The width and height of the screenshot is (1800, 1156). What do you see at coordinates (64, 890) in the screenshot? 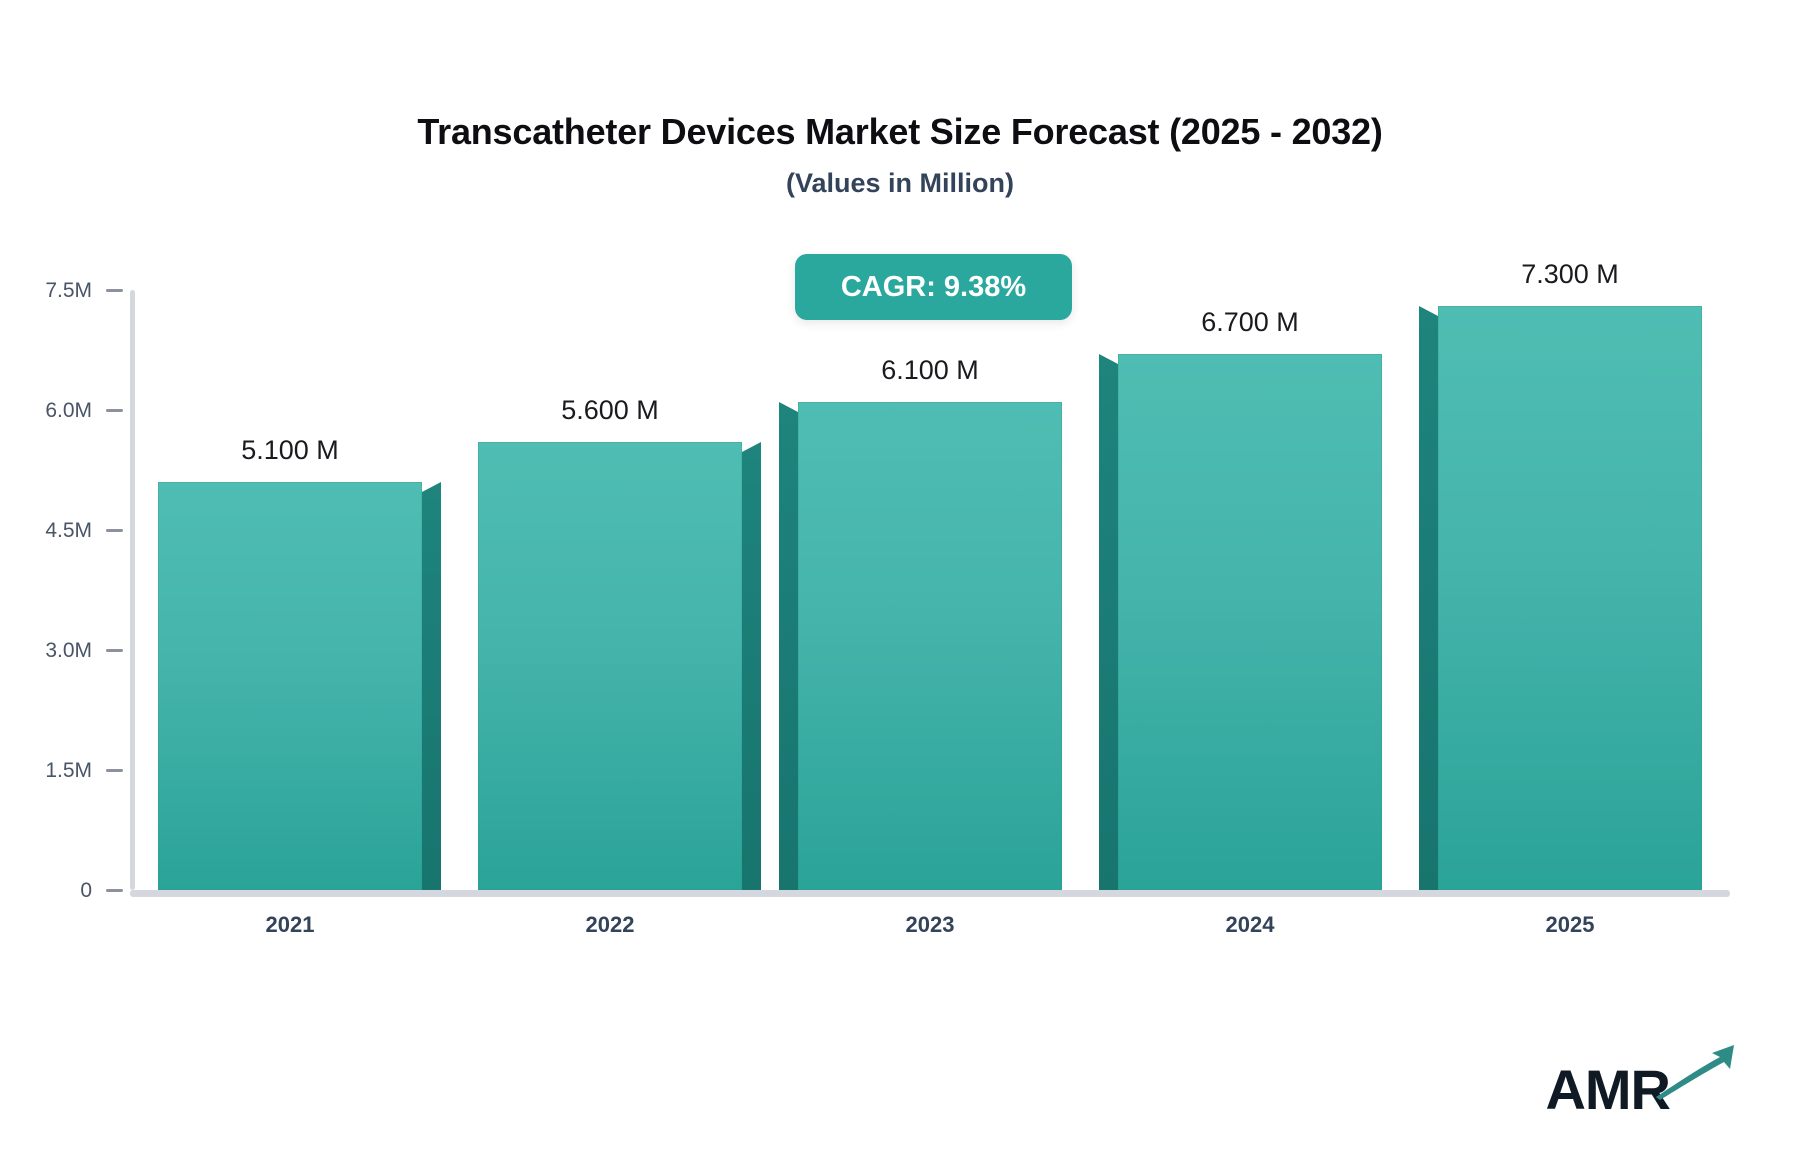
I see `y-axis-tick: 0` at bounding box center [64, 890].